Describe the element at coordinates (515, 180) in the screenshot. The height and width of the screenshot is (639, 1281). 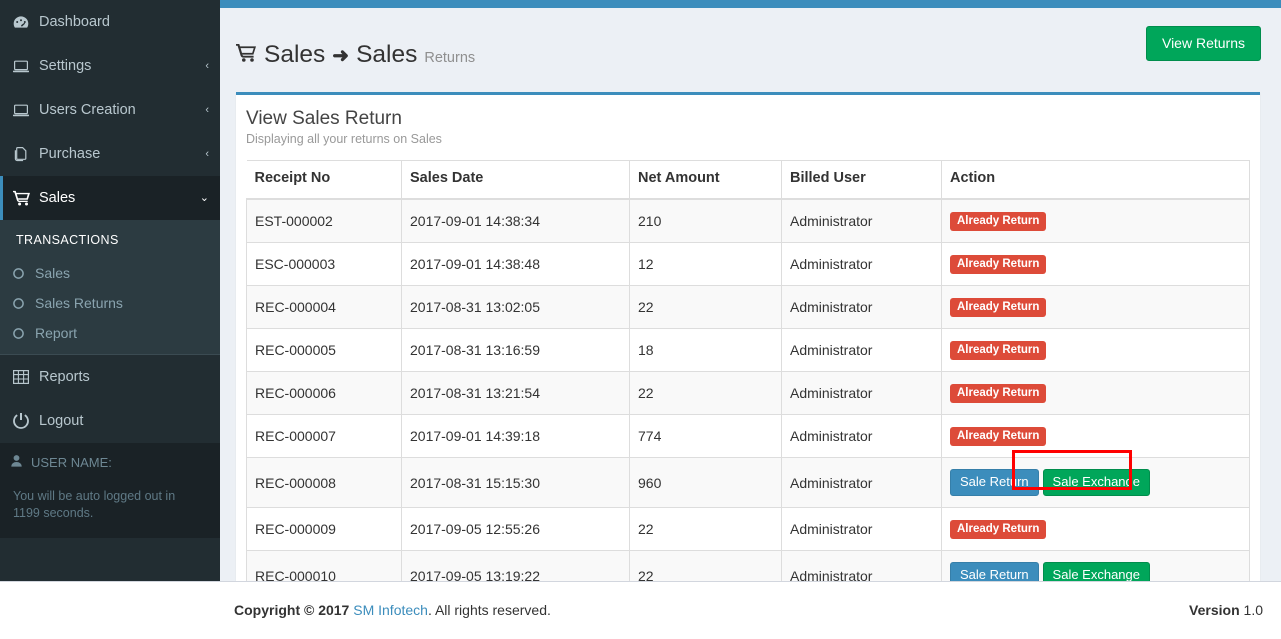
I see `column-header-sales-date: Sales Date` at that location.